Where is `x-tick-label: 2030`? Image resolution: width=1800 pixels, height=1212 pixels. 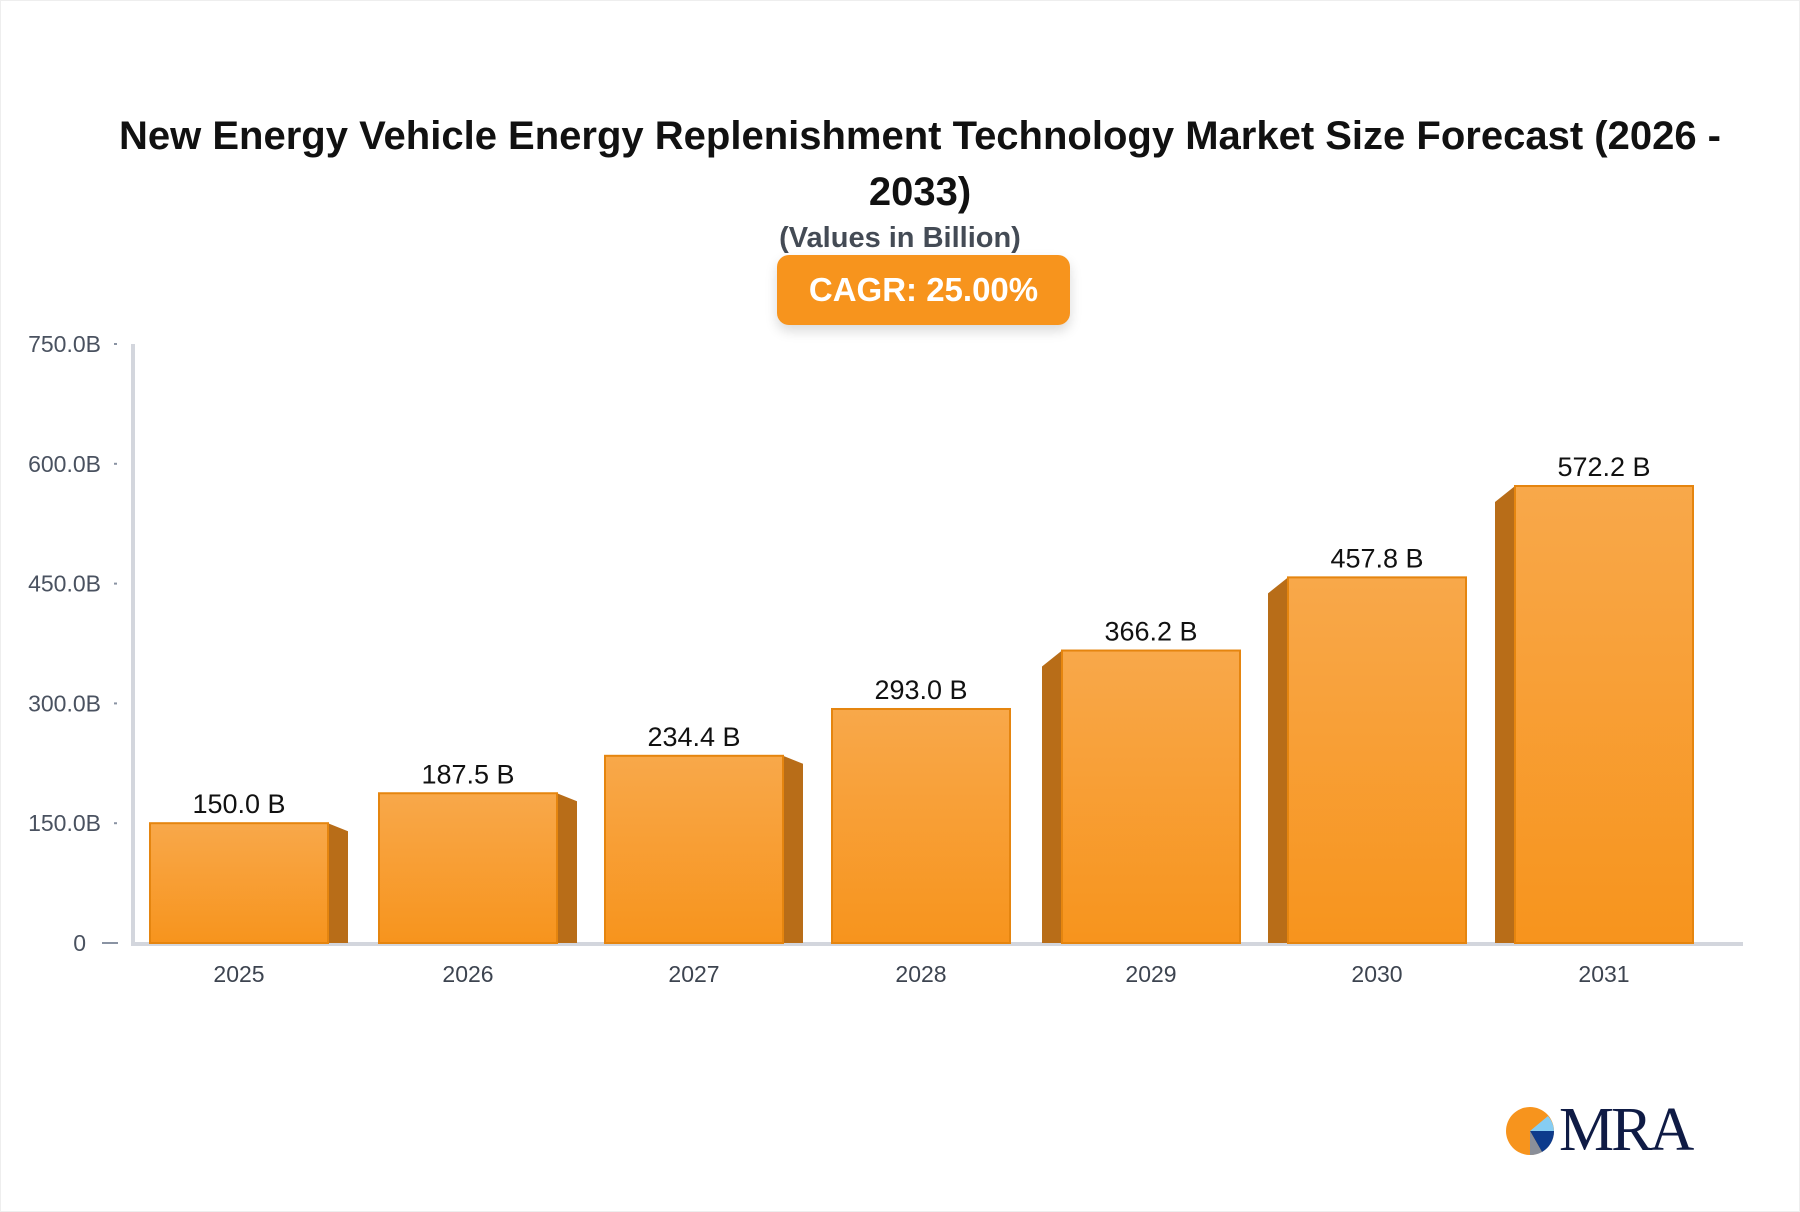 x-tick-label: 2030 is located at coordinates (1376, 974).